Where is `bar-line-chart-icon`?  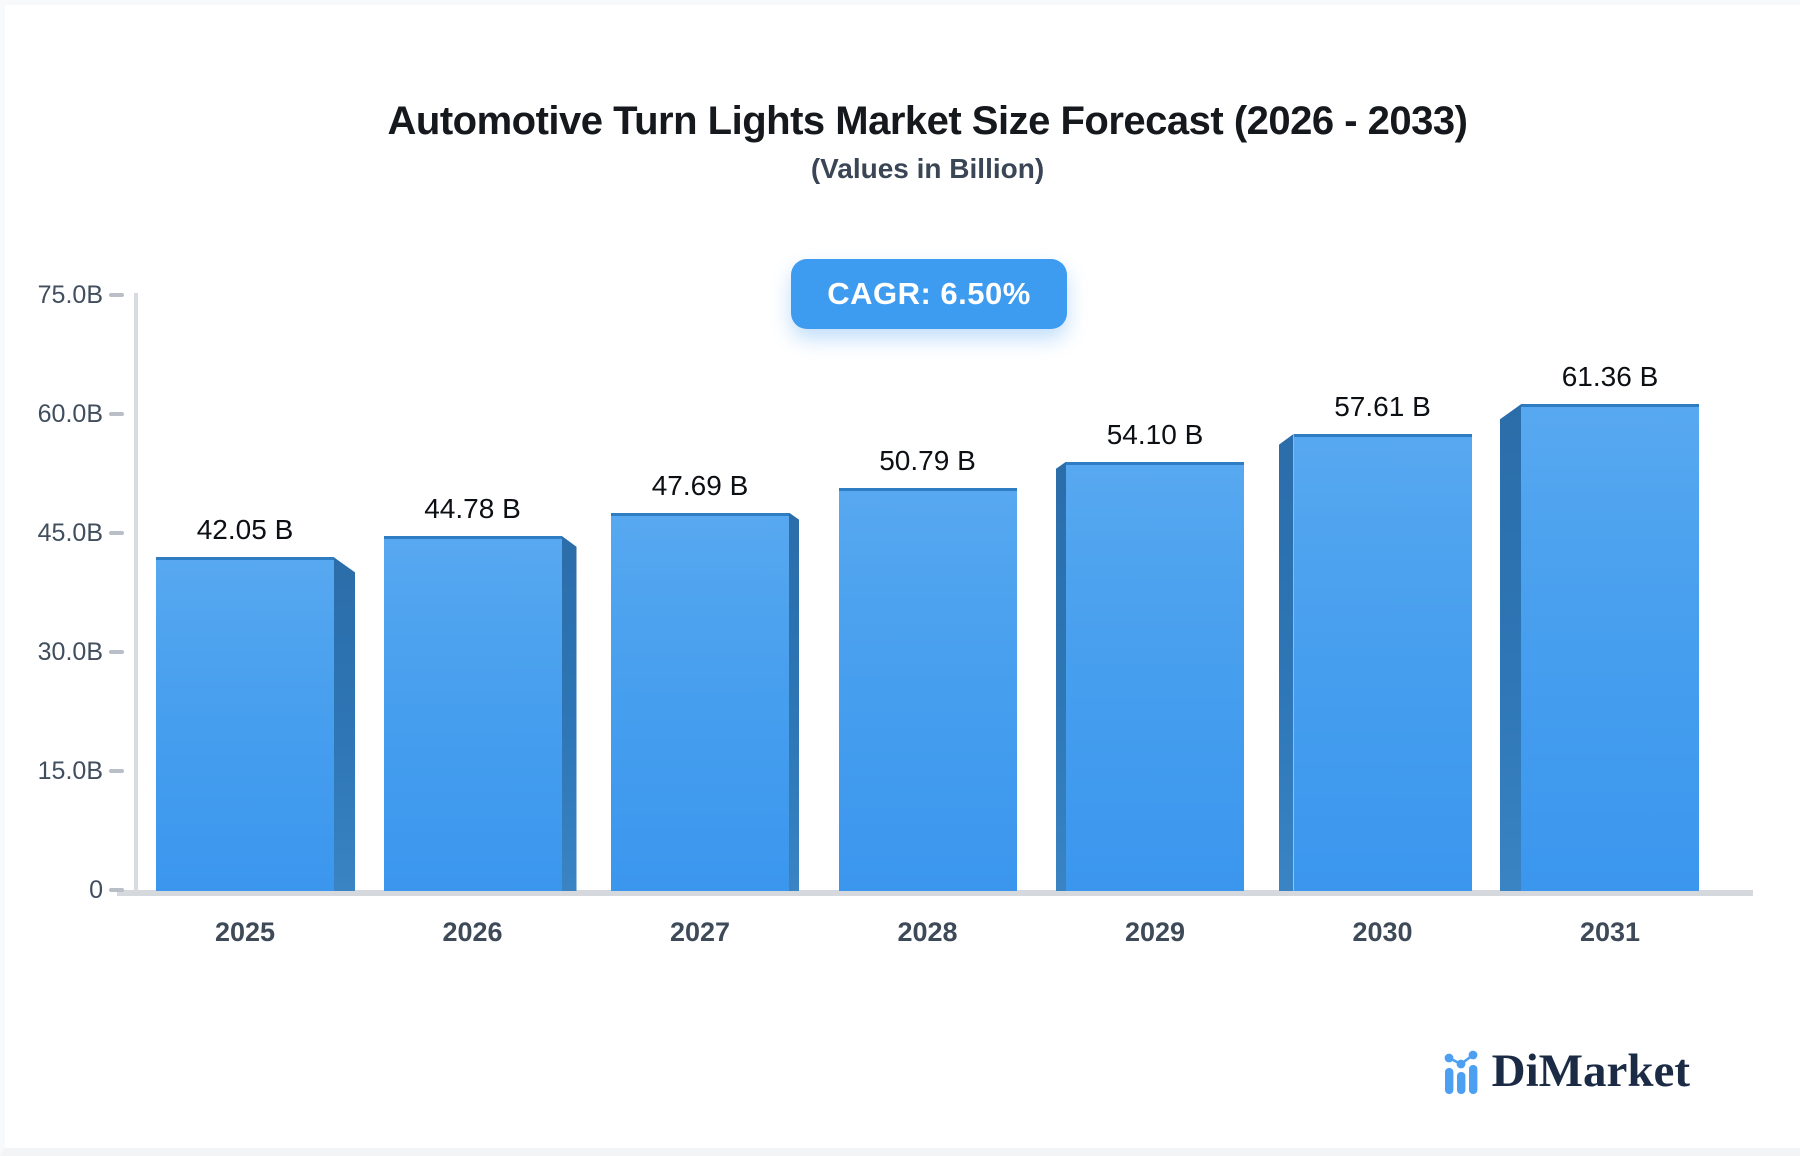
bar-line-chart-icon is located at coordinates (1461, 1071).